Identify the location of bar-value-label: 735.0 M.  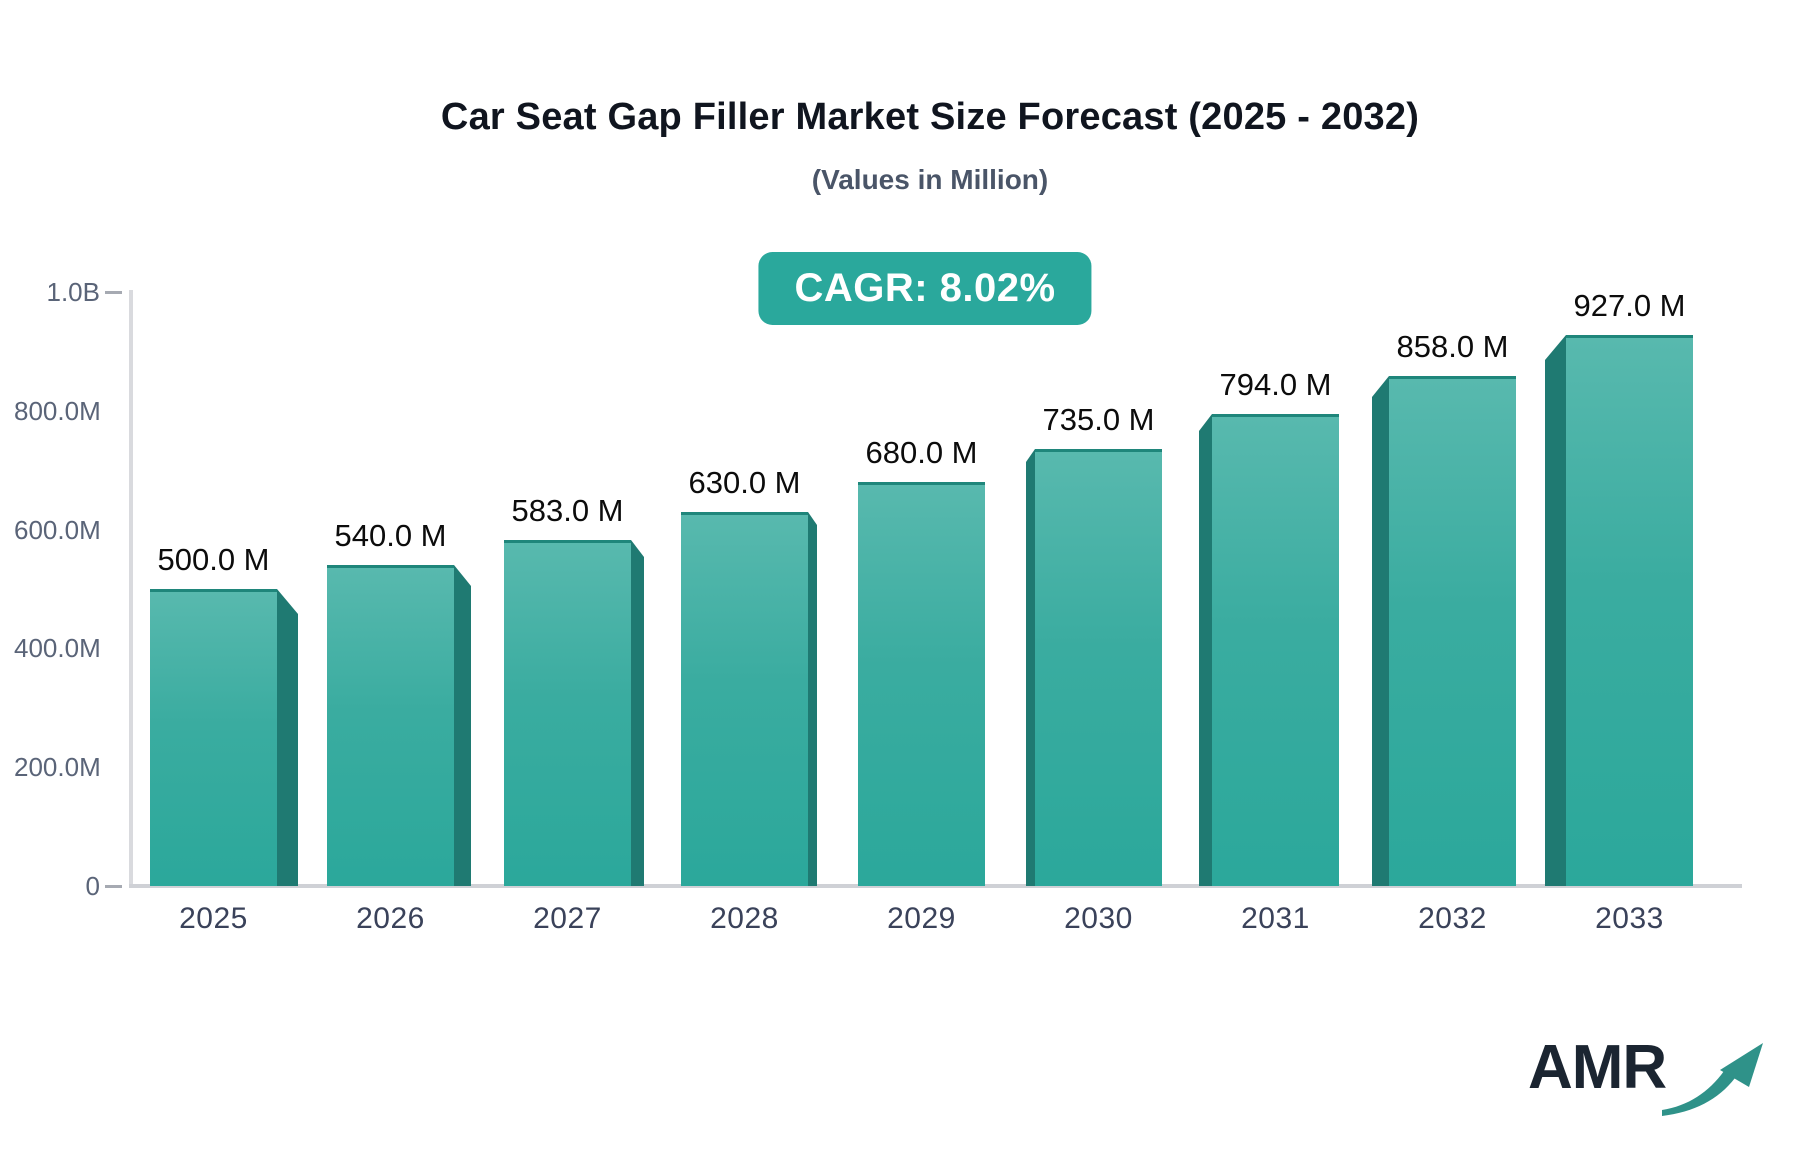
(1098, 419).